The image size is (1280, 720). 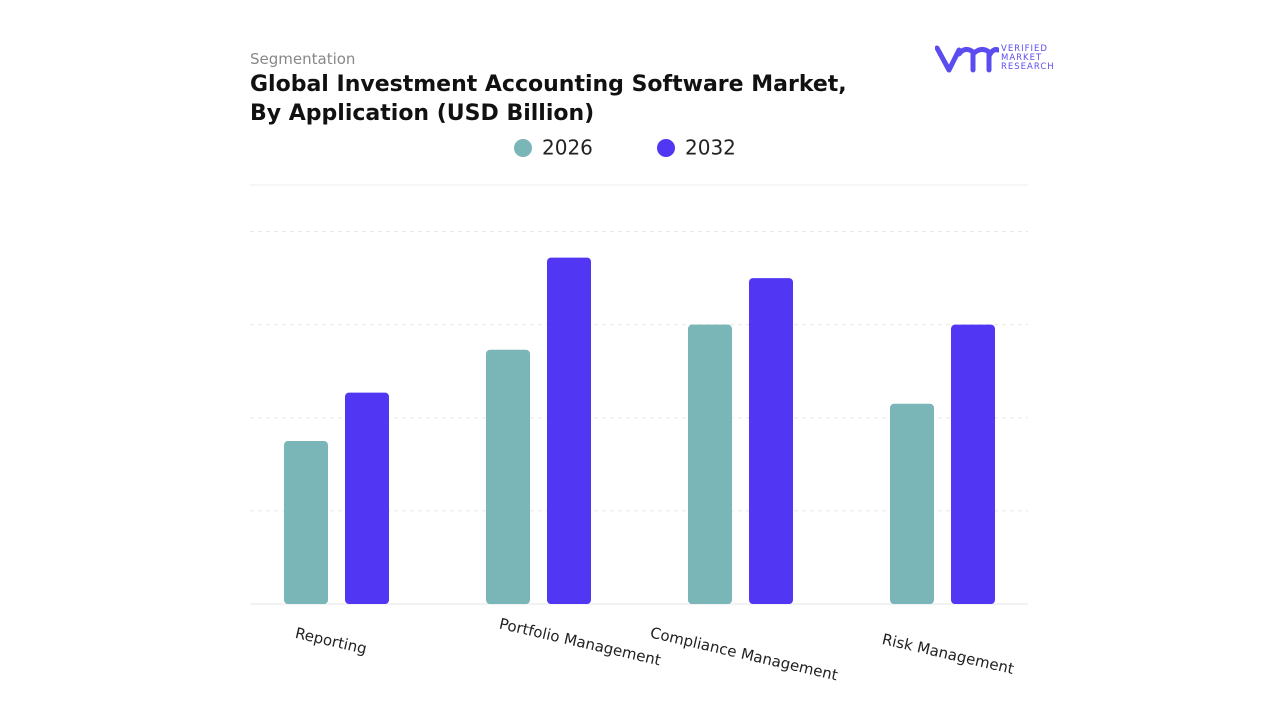 I want to click on logo-mark, so click(x=967, y=59).